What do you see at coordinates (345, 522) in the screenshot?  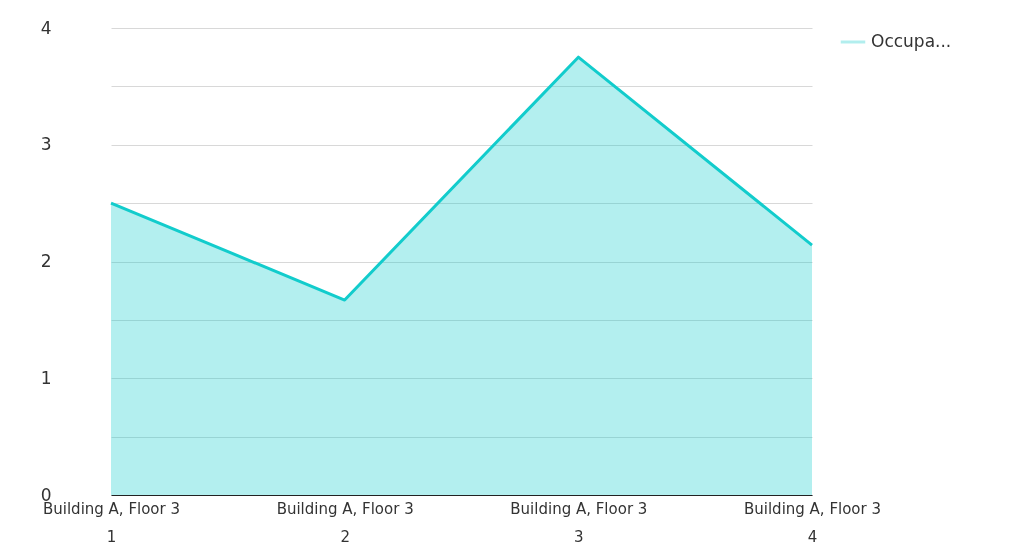 I see `x-tick-label: Building A, Floor 3 2` at bounding box center [345, 522].